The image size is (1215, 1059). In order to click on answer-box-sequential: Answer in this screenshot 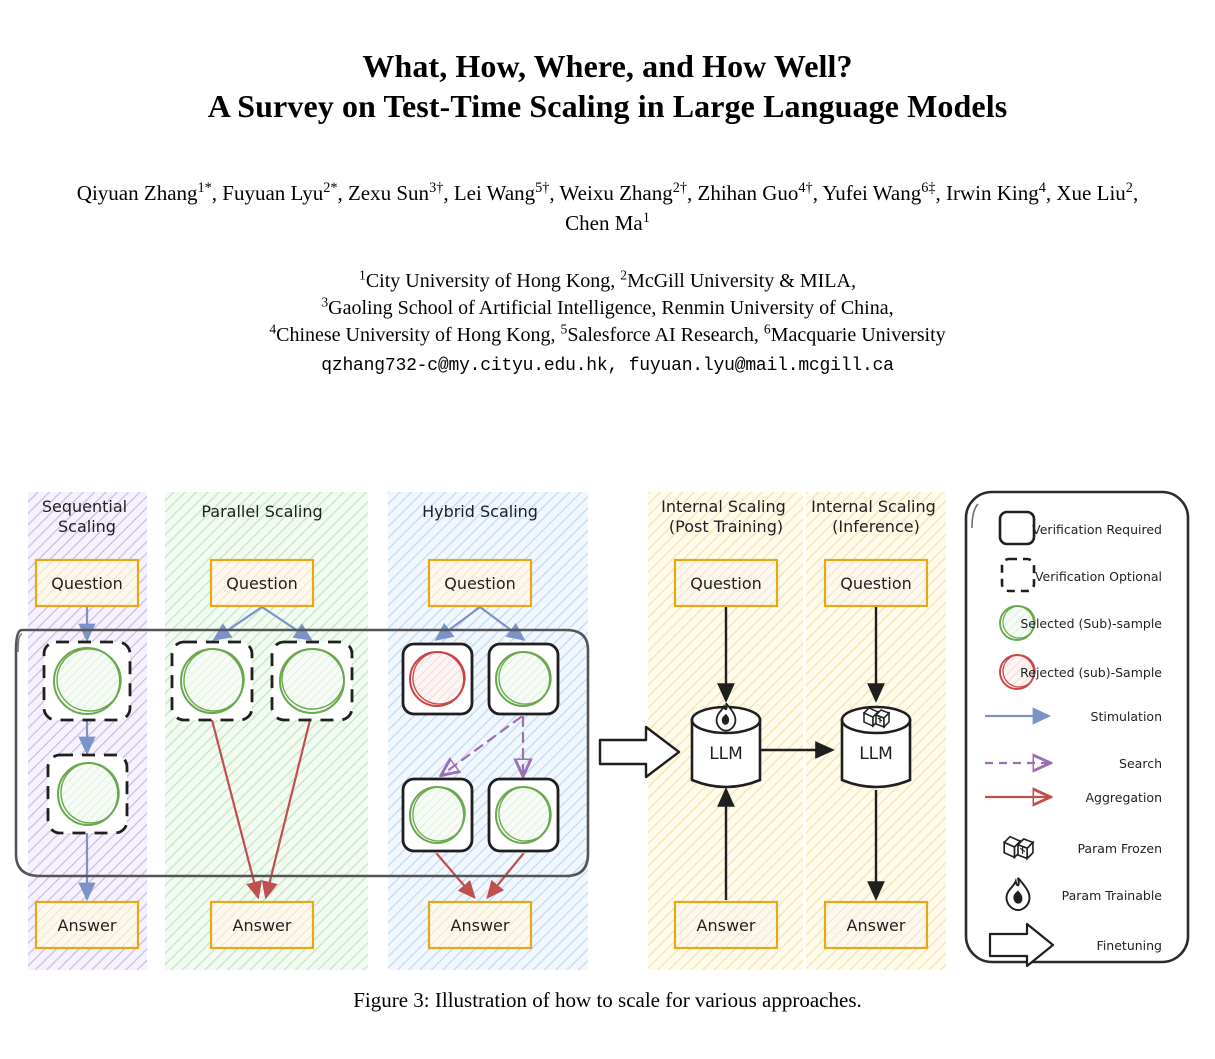, I will do `click(87, 925)`.